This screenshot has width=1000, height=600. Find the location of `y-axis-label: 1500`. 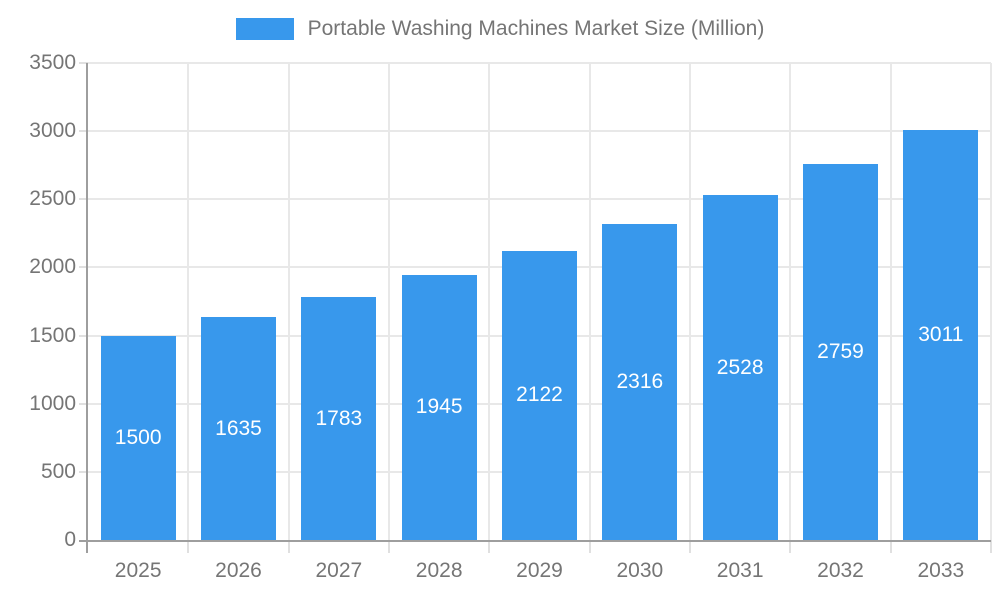

y-axis-label: 1500 is located at coordinates (52, 335).